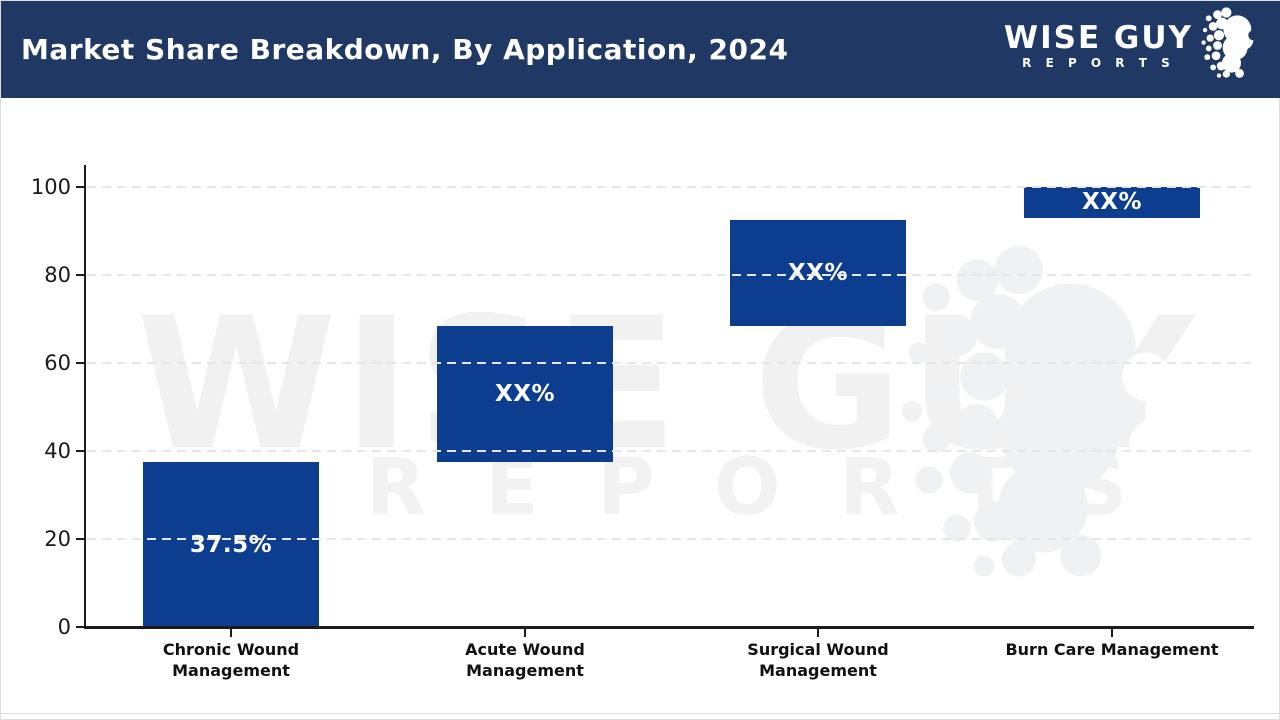  What do you see at coordinates (1098, 63) in the screenshot?
I see `brand-subname: R E P O R T S` at bounding box center [1098, 63].